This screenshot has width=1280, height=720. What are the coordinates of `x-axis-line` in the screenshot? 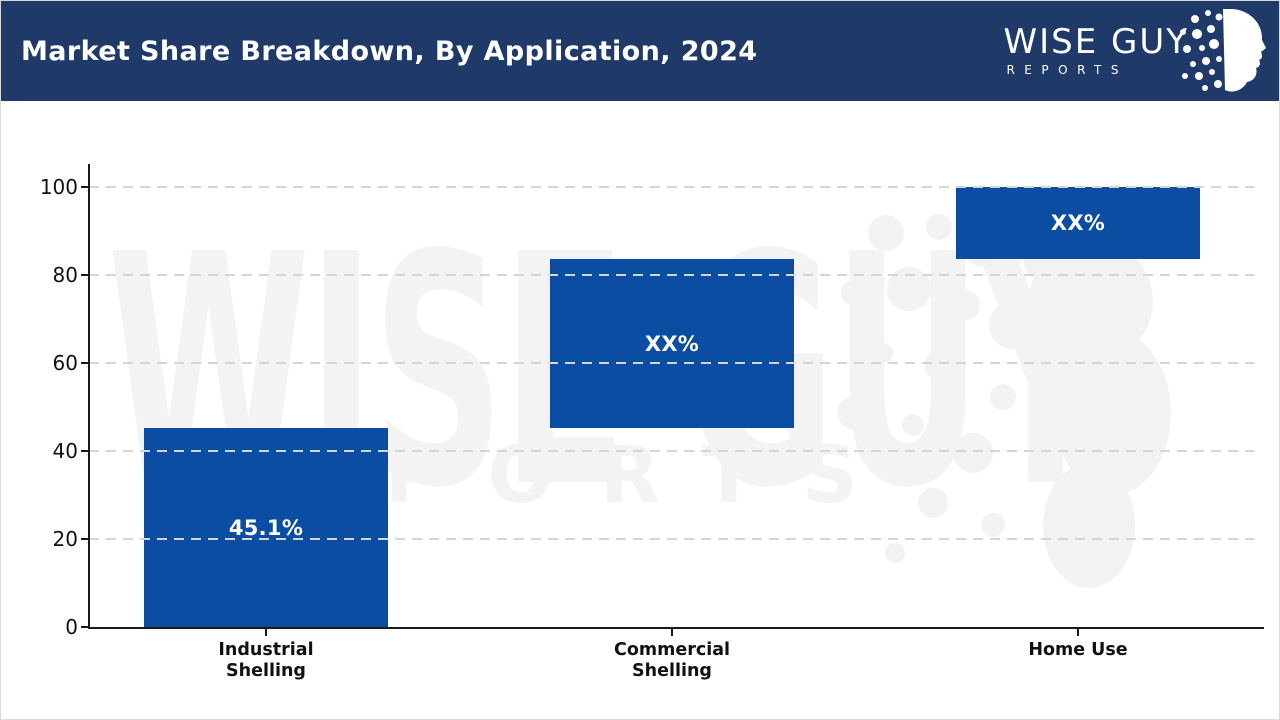 It's located at (676, 628).